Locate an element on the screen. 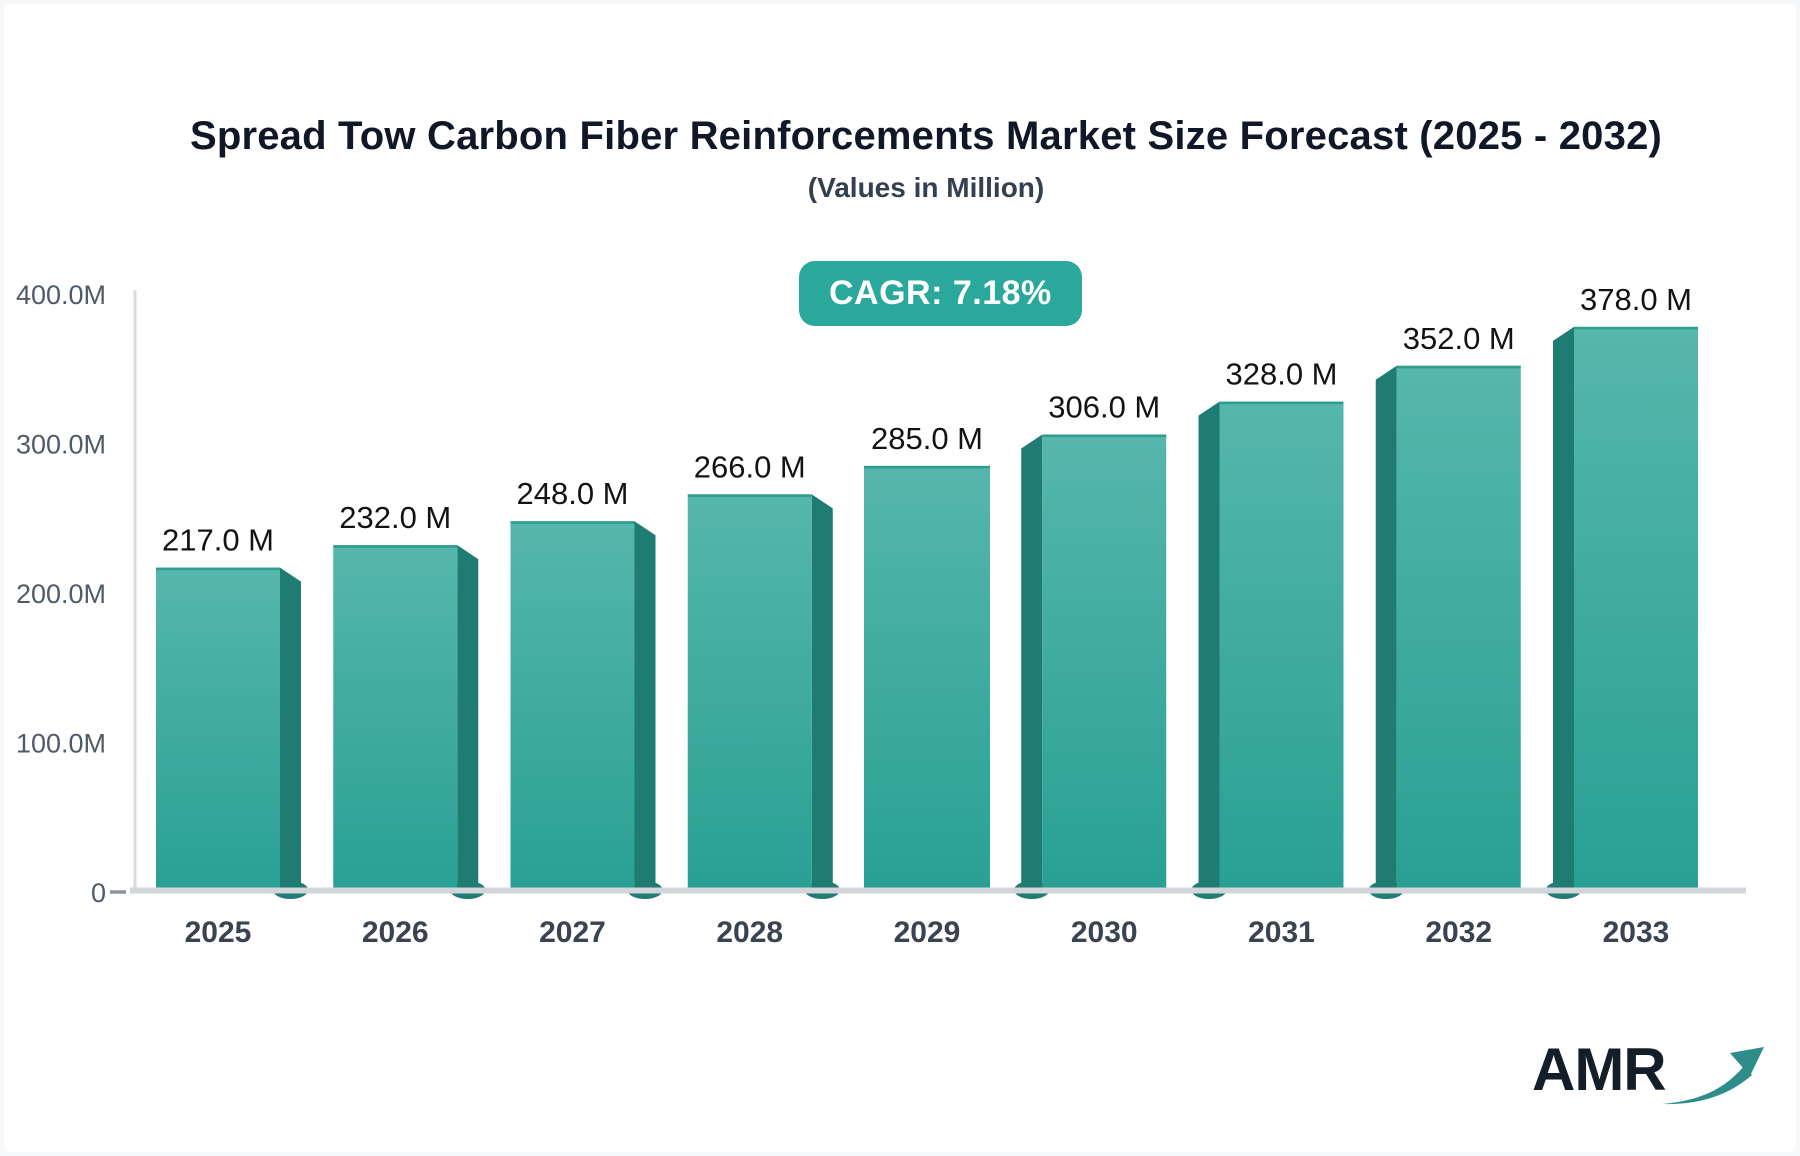  bar-group-2033: 378.0 M 2033 is located at coordinates (1621, 615).